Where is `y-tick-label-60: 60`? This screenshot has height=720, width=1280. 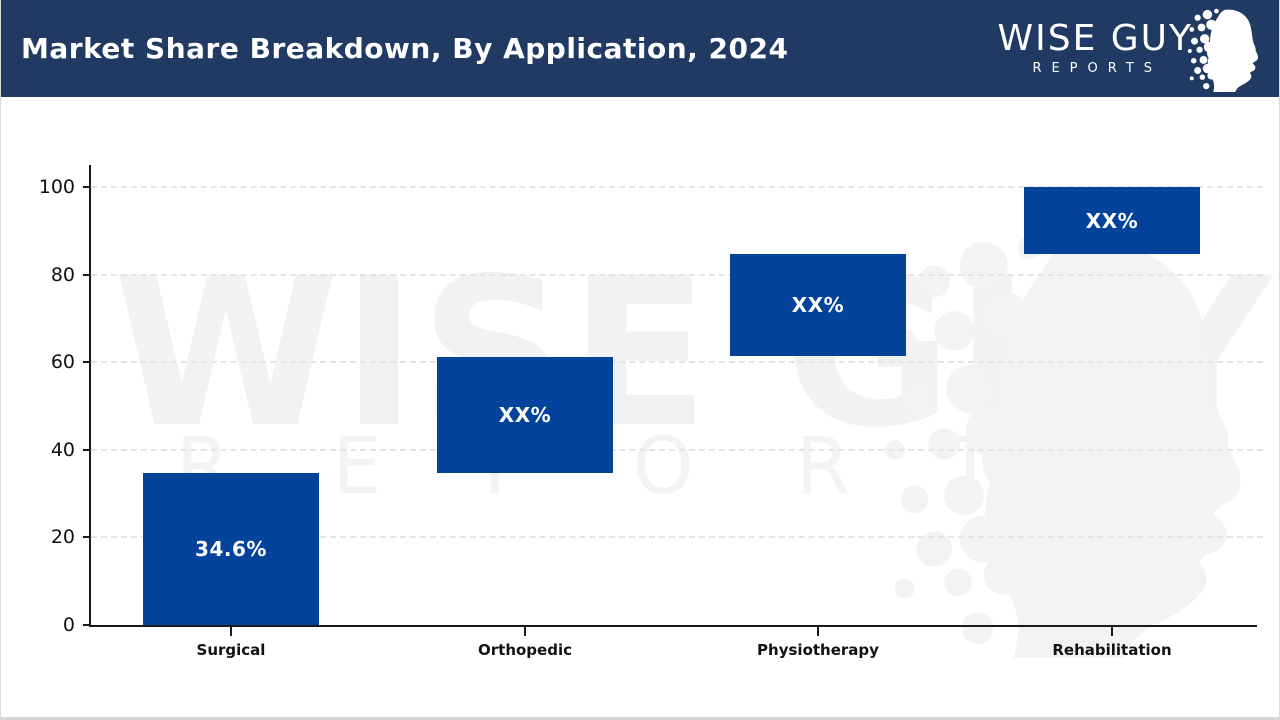 y-tick-label-60: 60 is located at coordinates (62, 362).